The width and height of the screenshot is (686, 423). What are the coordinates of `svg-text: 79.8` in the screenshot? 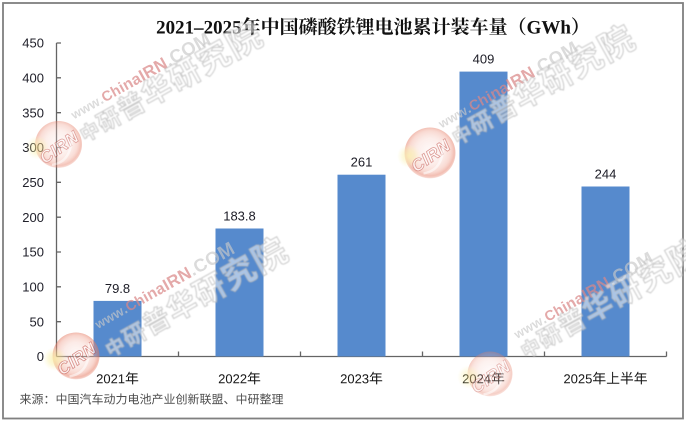 It's located at (117, 288).